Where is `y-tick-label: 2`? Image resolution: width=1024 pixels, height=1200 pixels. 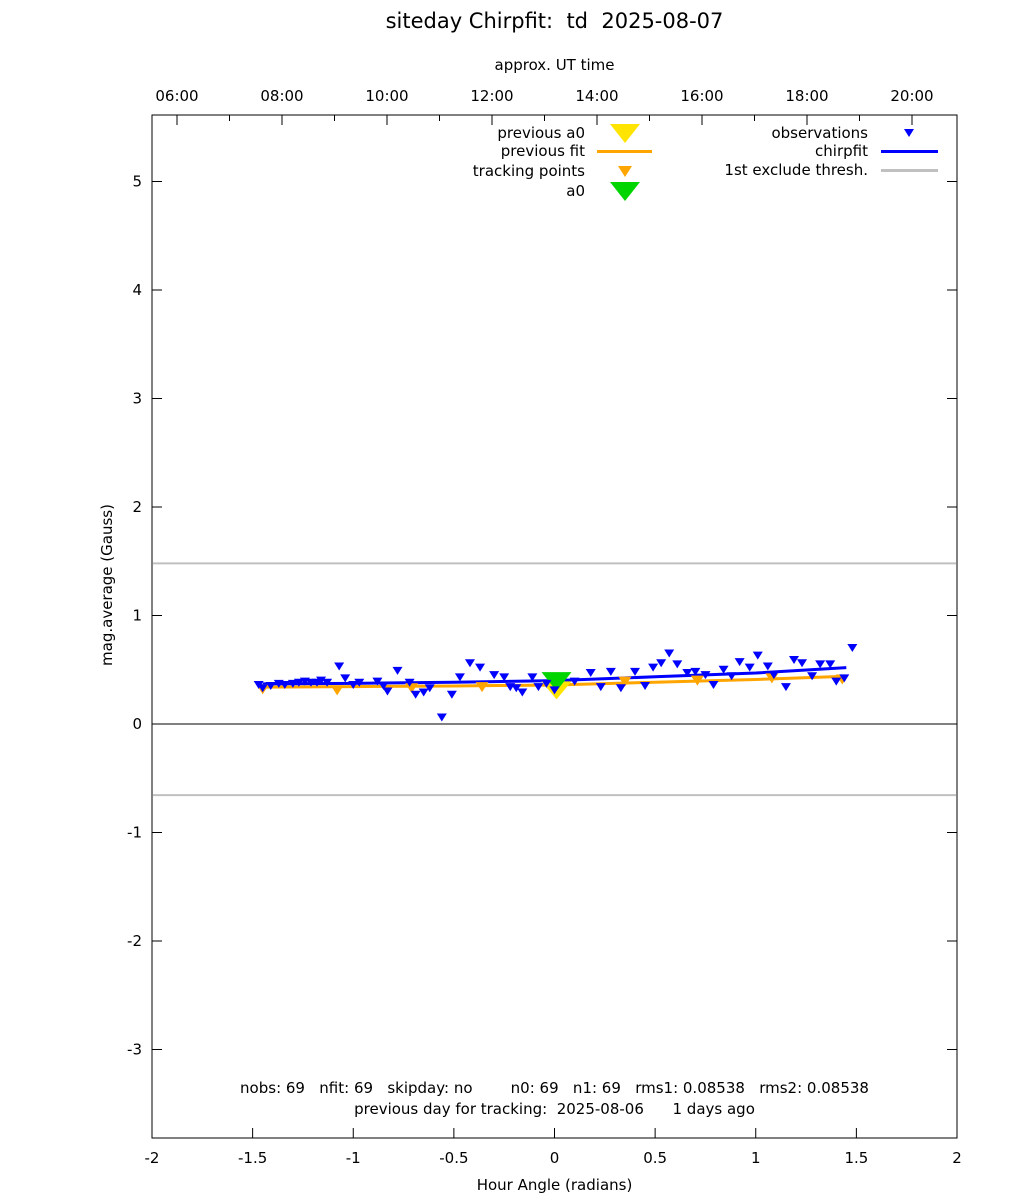
y-tick-label: 2 is located at coordinates (137, 507).